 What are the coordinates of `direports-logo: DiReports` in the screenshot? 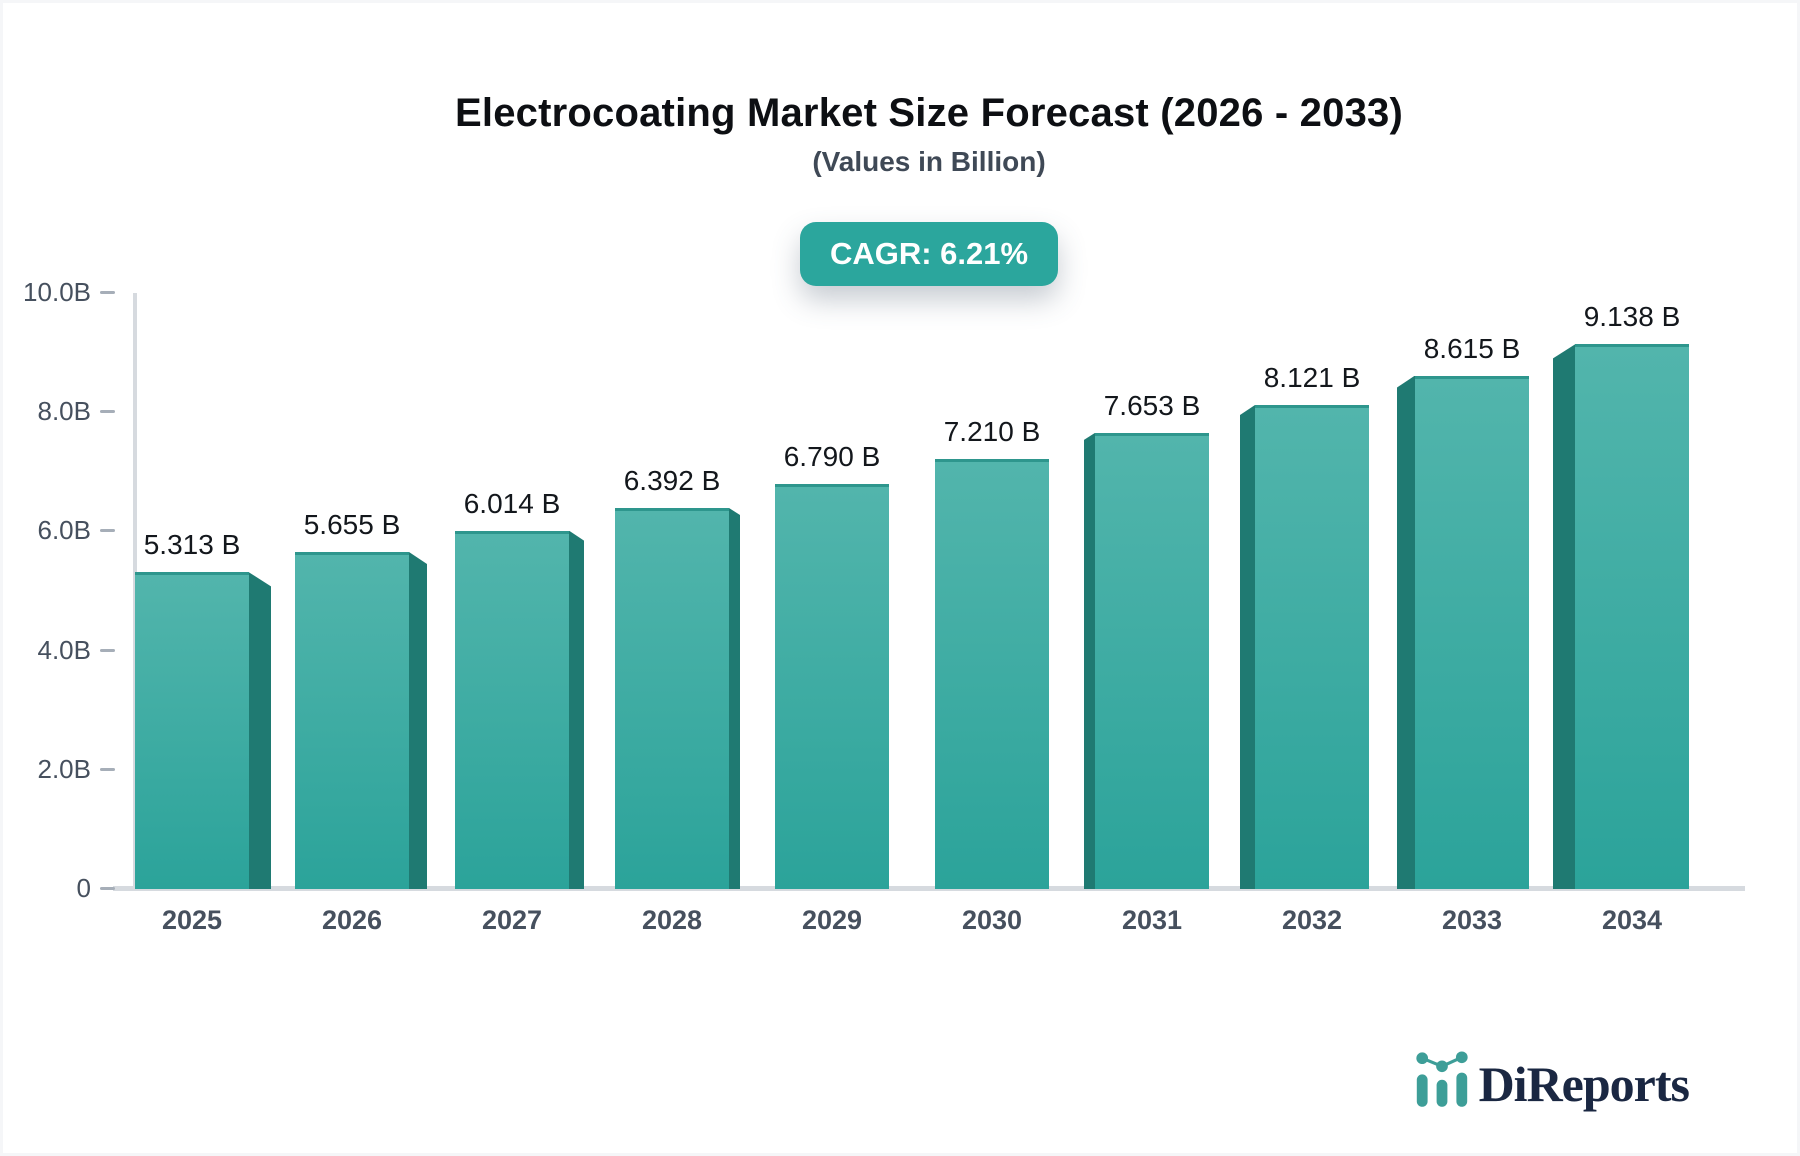 It's located at (1552, 1080).